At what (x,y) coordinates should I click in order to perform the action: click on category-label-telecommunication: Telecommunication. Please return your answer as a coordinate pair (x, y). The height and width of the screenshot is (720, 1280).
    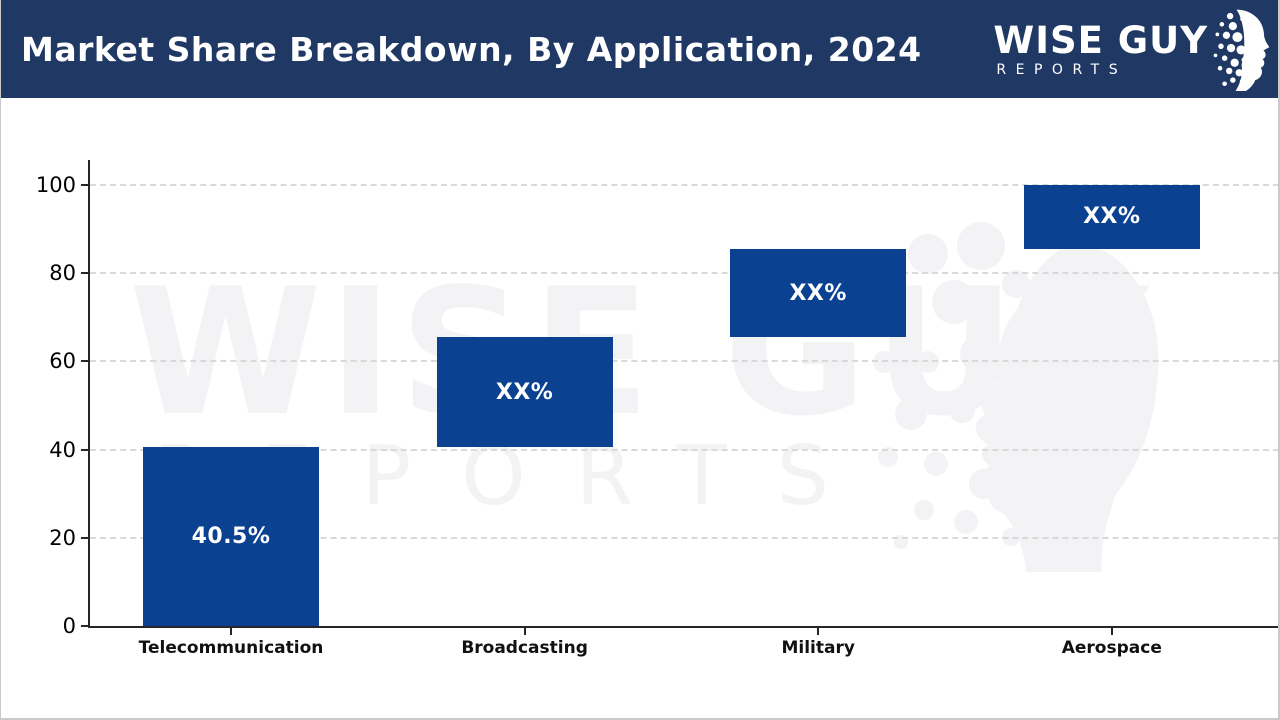
    Looking at the image, I should click on (231, 648).